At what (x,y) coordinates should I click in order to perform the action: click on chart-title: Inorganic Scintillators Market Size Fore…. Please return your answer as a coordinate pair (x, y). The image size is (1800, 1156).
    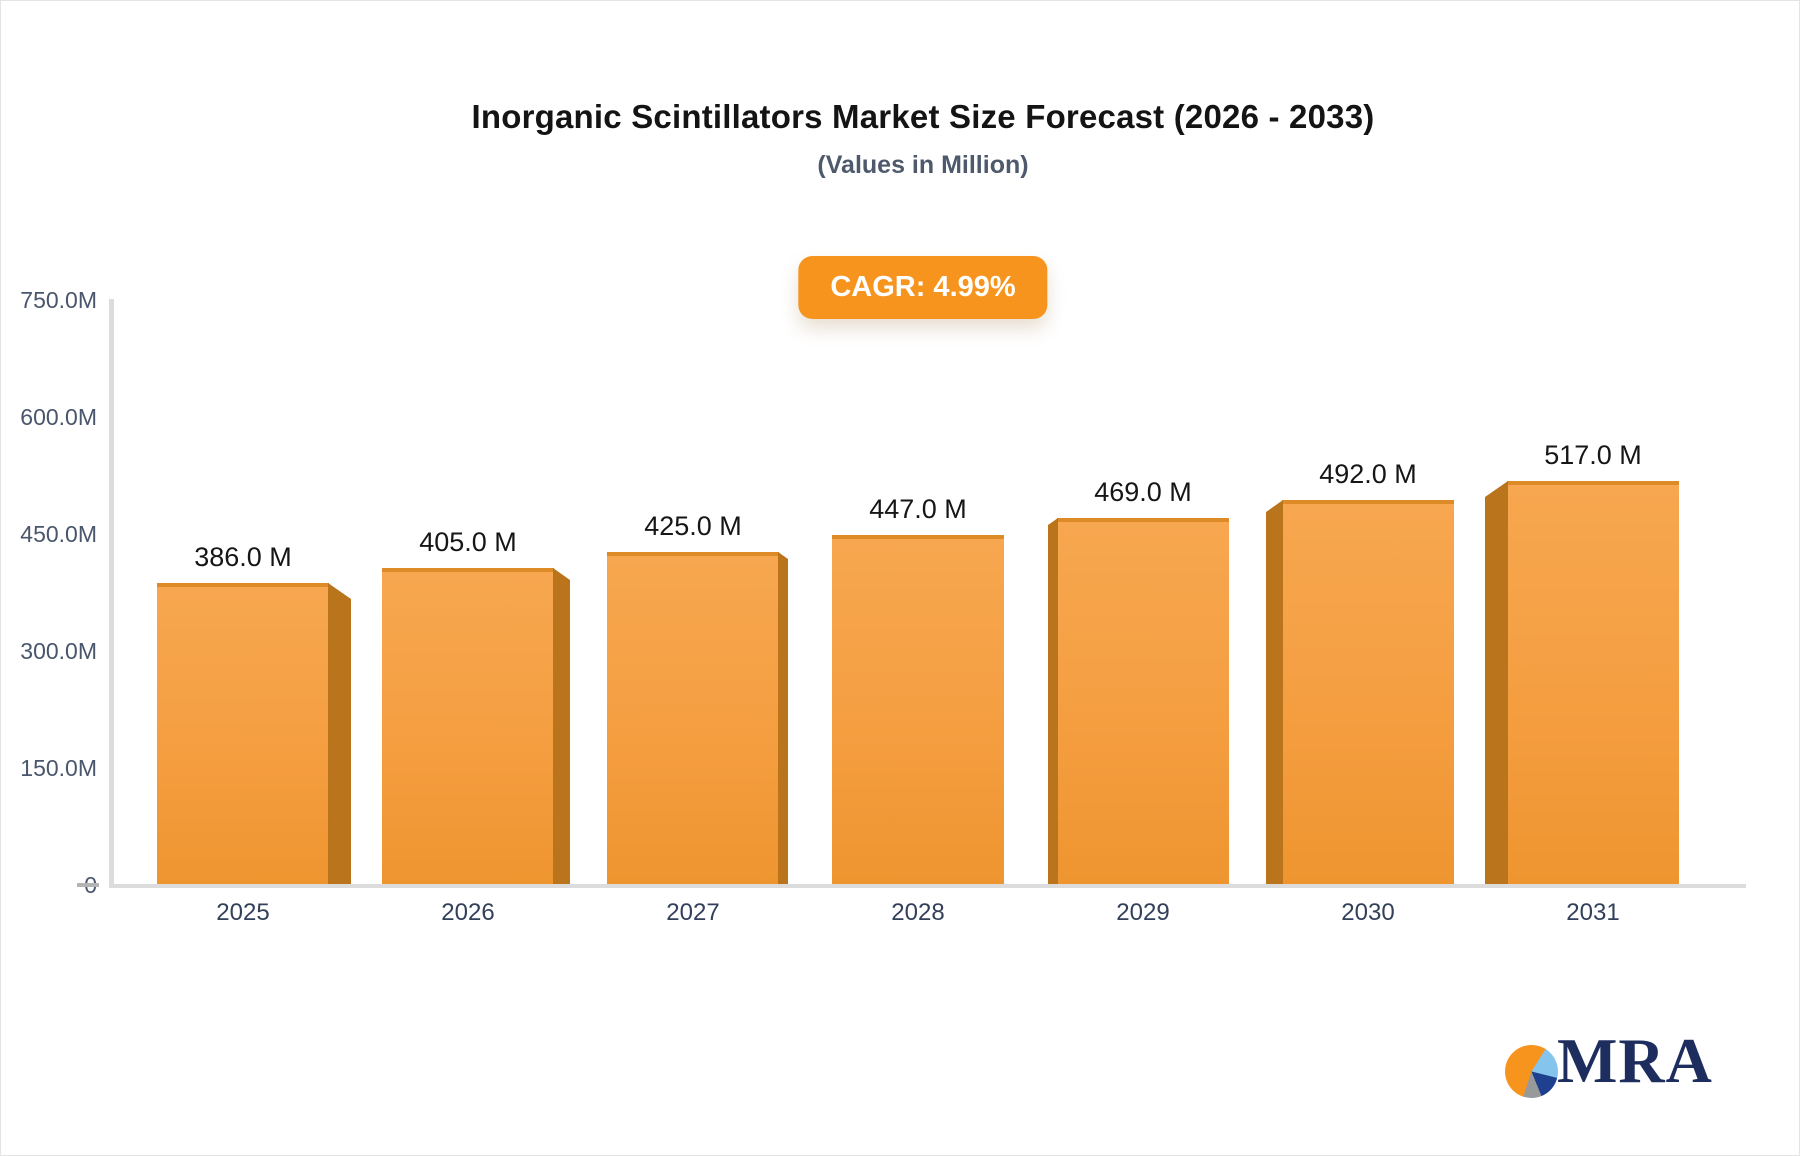
    Looking at the image, I should click on (923, 116).